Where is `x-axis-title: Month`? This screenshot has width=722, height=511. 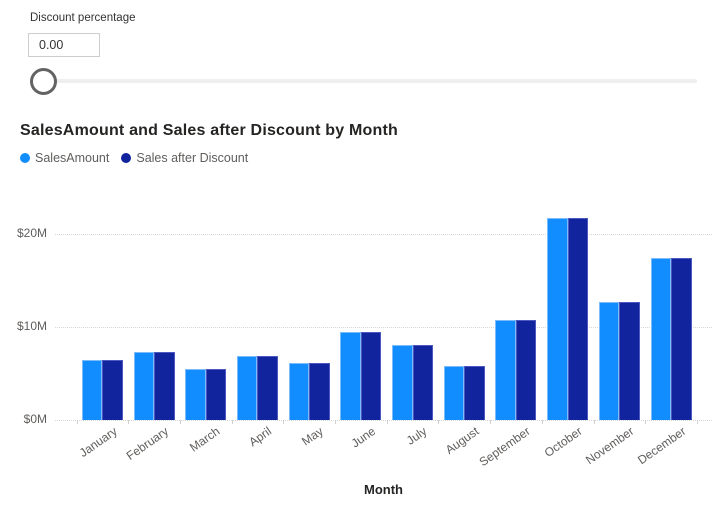 x-axis-title: Month is located at coordinates (383, 489).